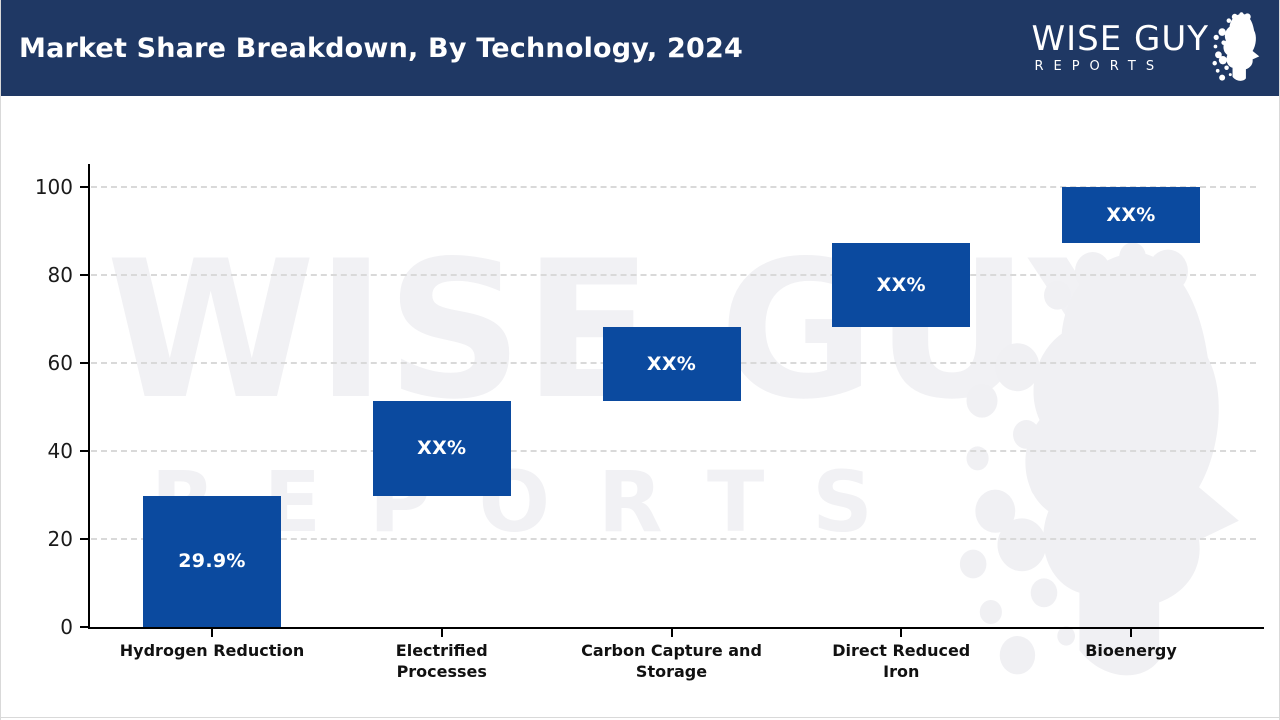 Image resolution: width=1280 pixels, height=720 pixels. What do you see at coordinates (53, 187) in the screenshot?
I see `y-tick-label-100: 100` at bounding box center [53, 187].